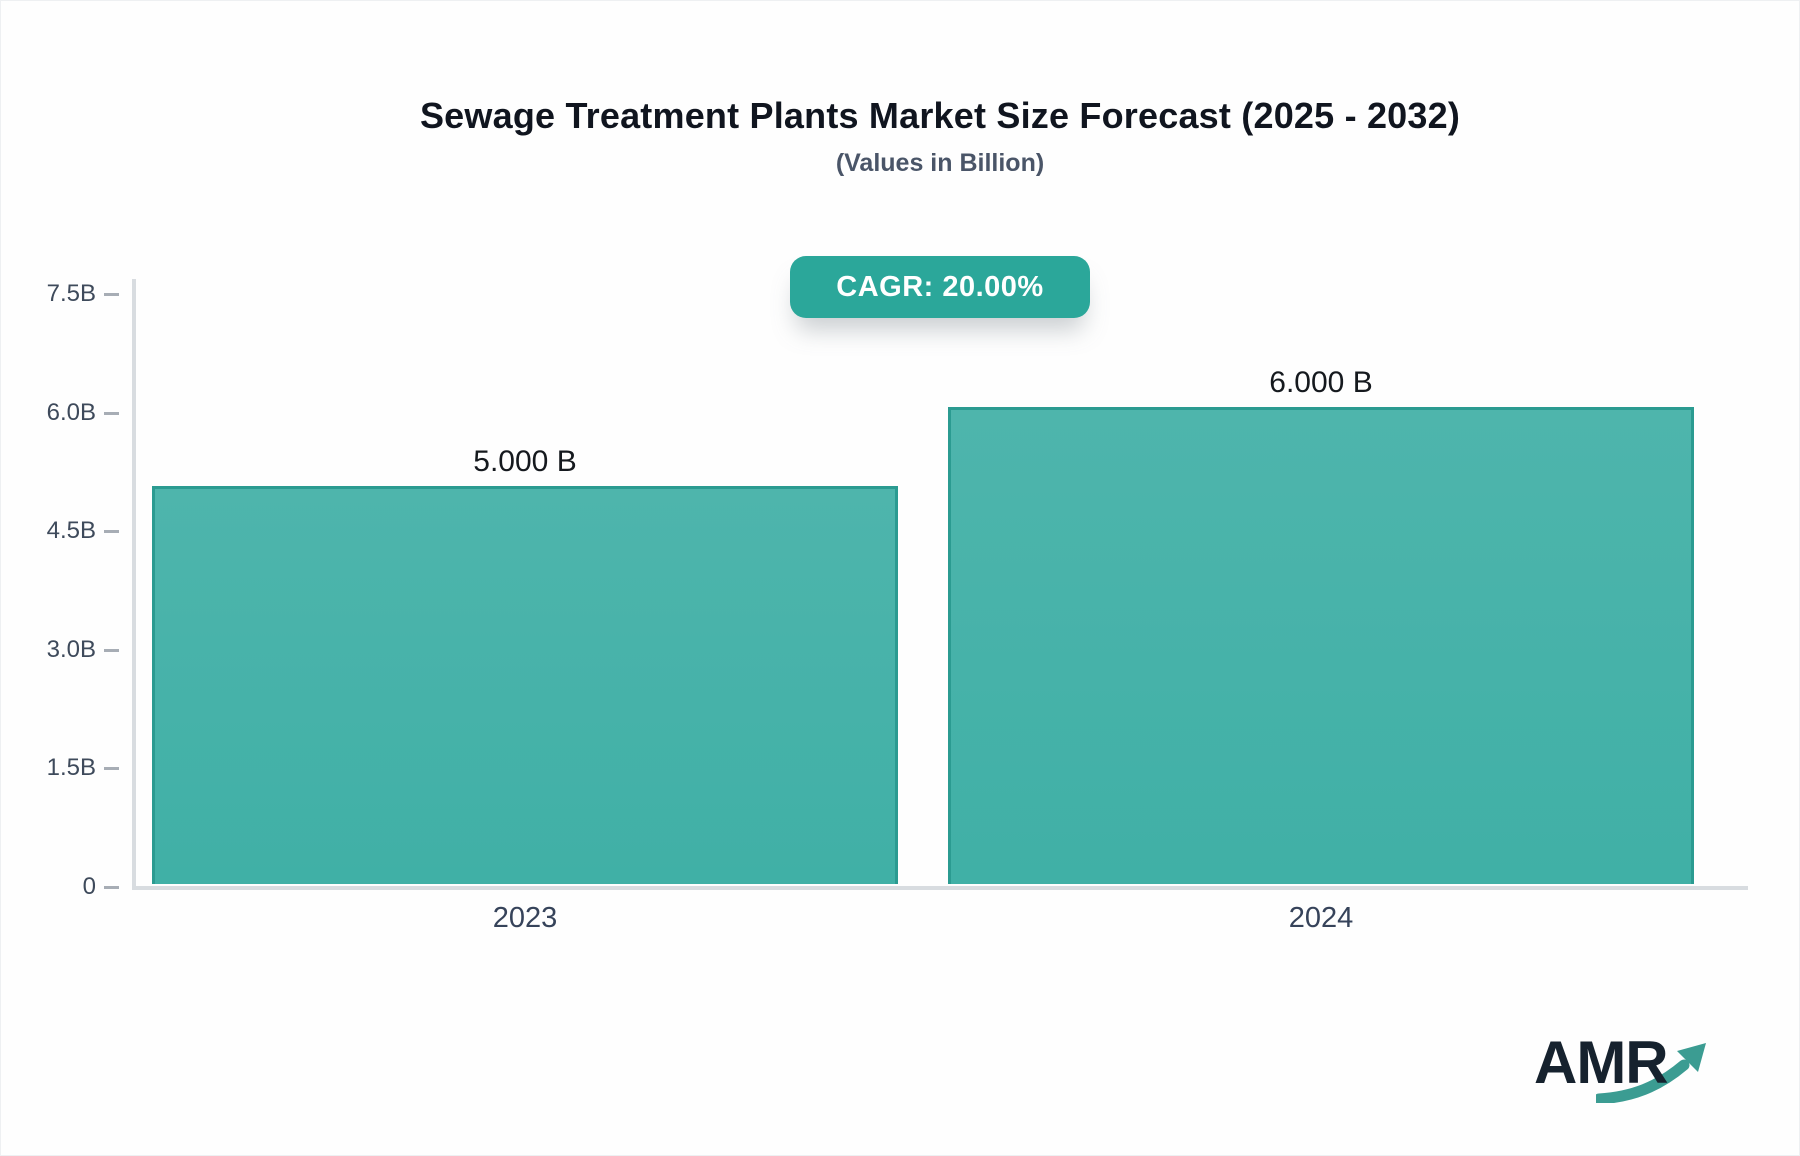  I want to click on x-axis-label-2024: 2024, so click(1321, 918).